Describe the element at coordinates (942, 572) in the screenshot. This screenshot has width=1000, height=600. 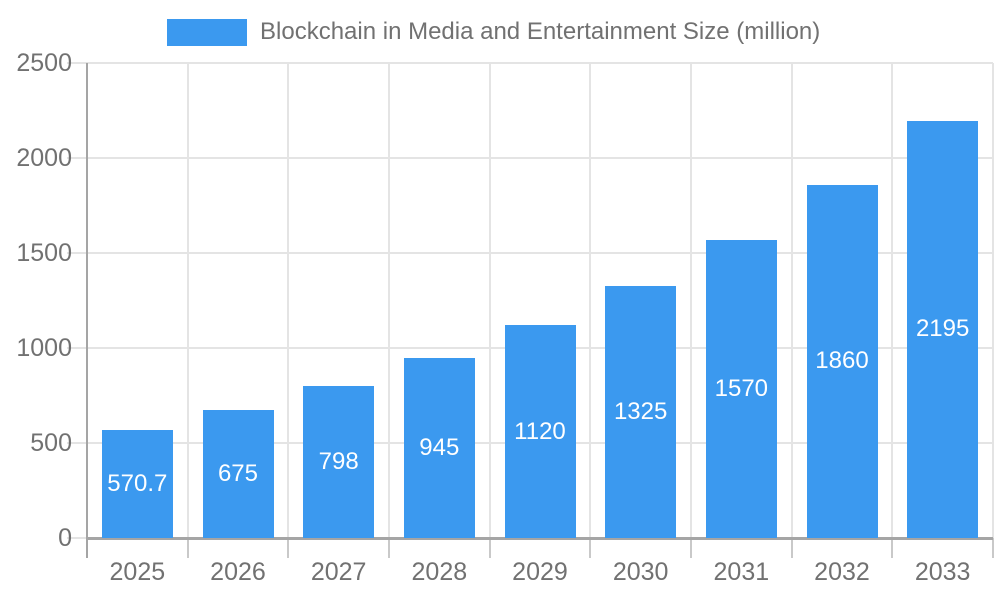
I see `x-axis-label: 2033` at that location.